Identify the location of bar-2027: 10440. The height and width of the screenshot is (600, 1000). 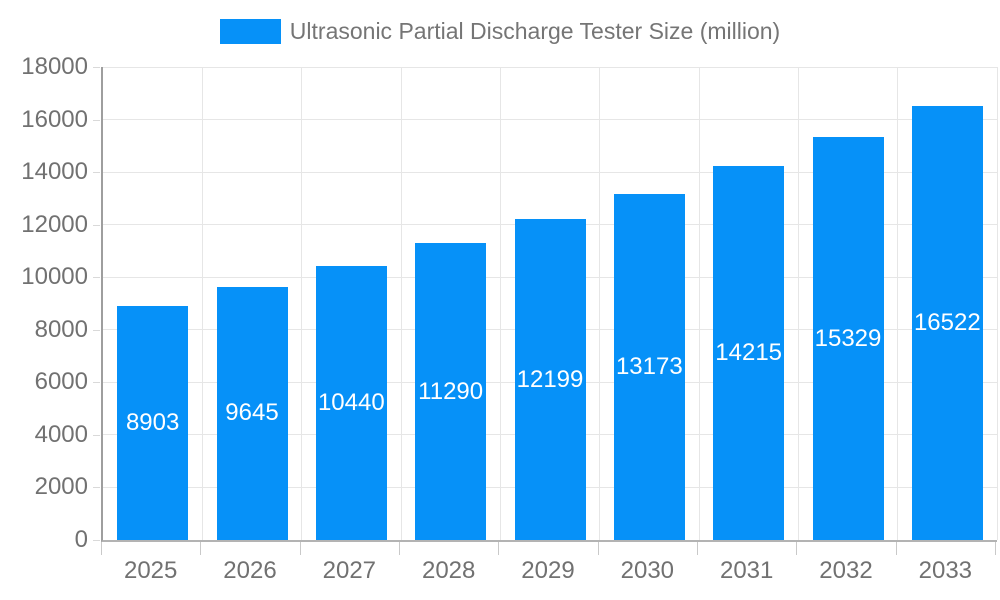
(351, 402).